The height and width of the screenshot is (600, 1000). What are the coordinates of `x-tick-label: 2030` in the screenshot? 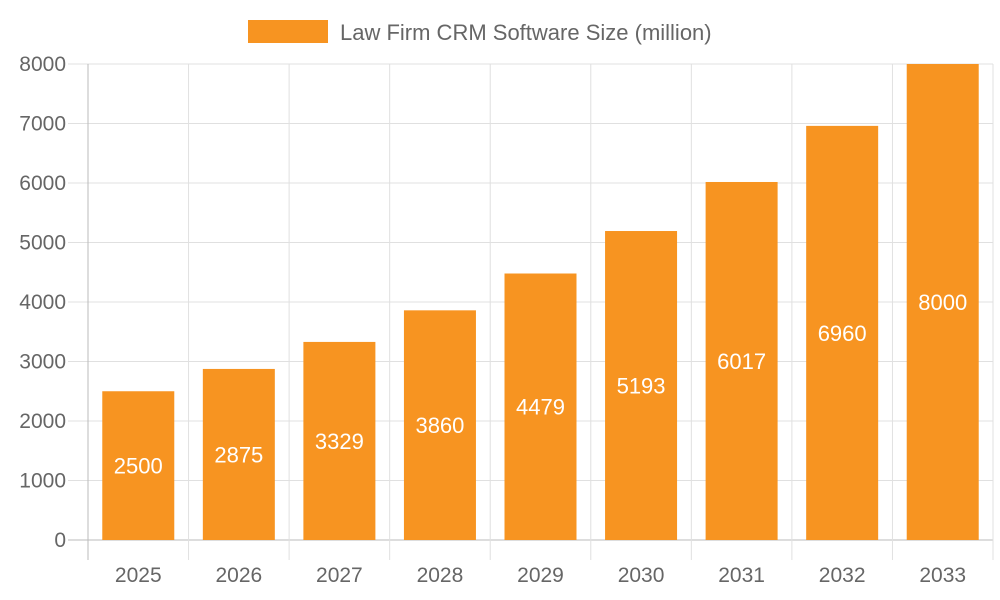 It's located at (641, 575).